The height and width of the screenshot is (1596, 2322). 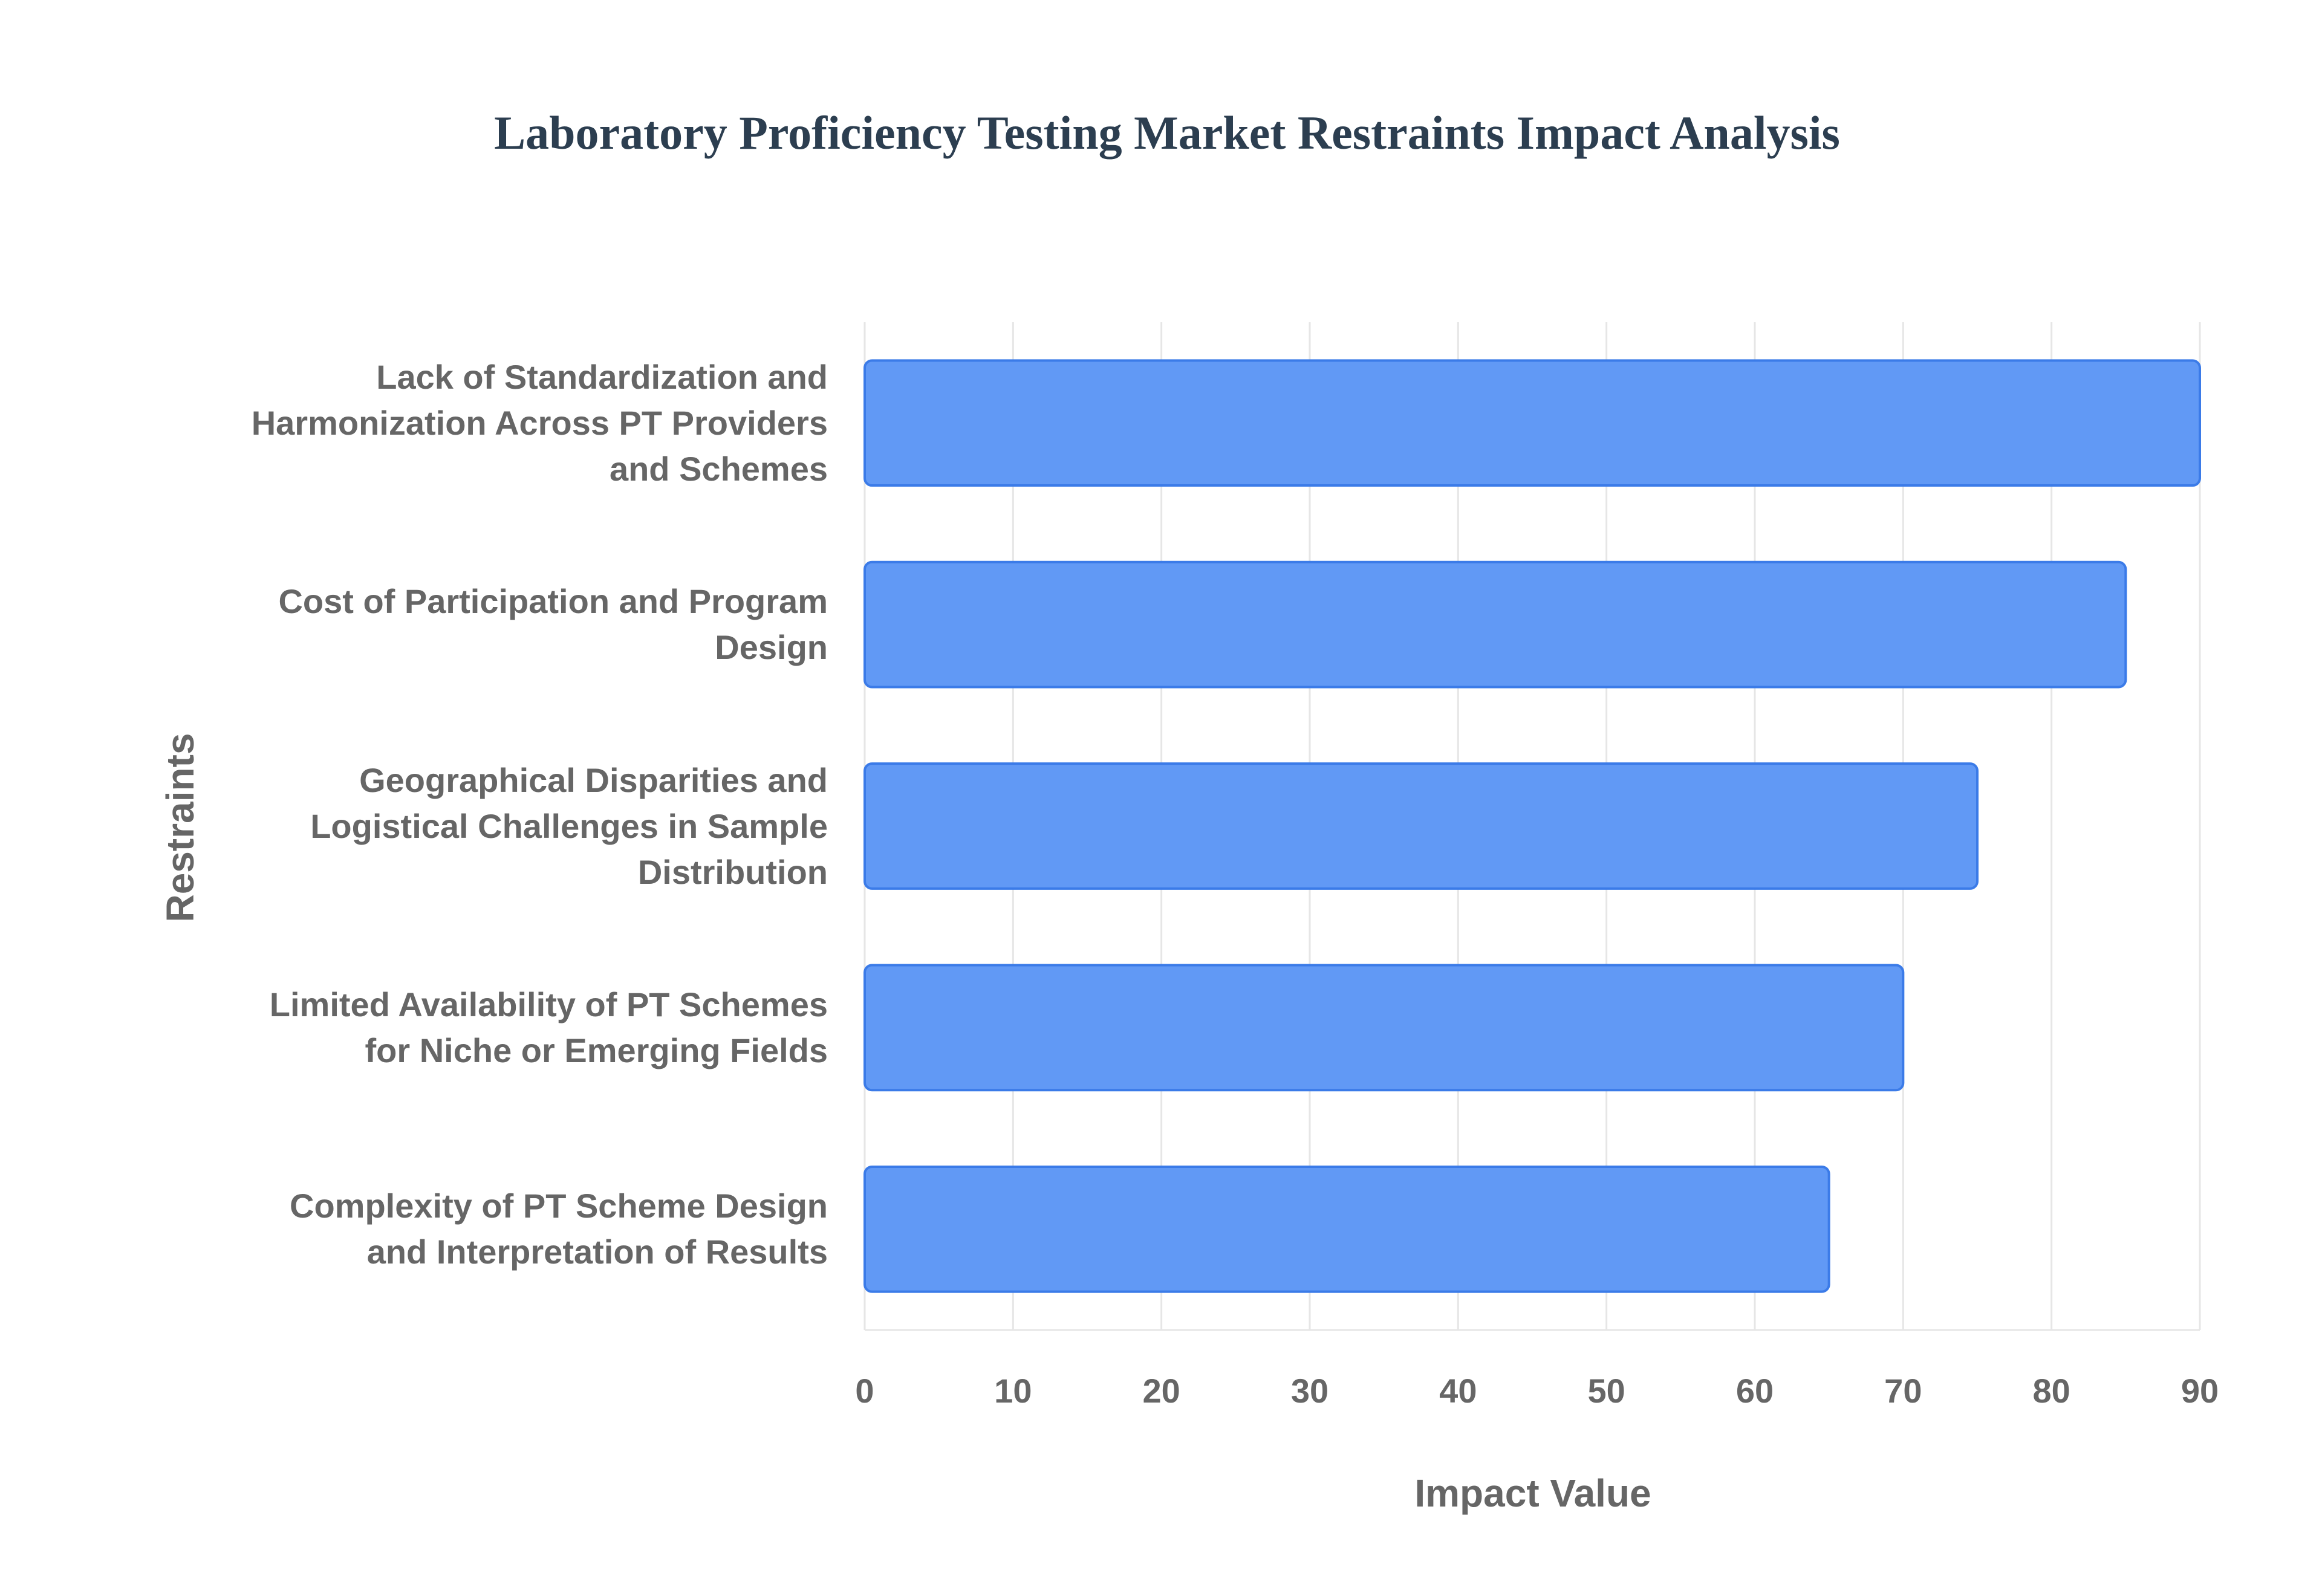 I want to click on y-tick-label: Cost of Participation and Program Design, so click(x=553, y=624).